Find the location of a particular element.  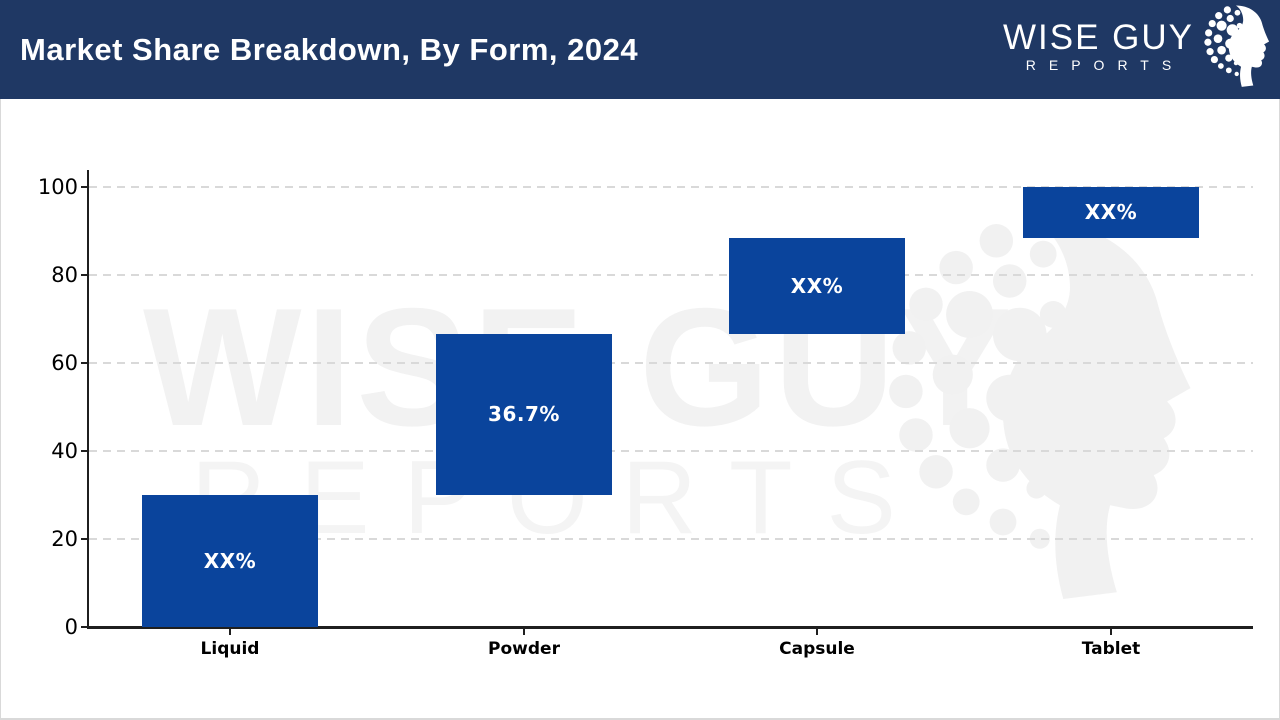

bar-powder: 36.7% is located at coordinates (524, 414).